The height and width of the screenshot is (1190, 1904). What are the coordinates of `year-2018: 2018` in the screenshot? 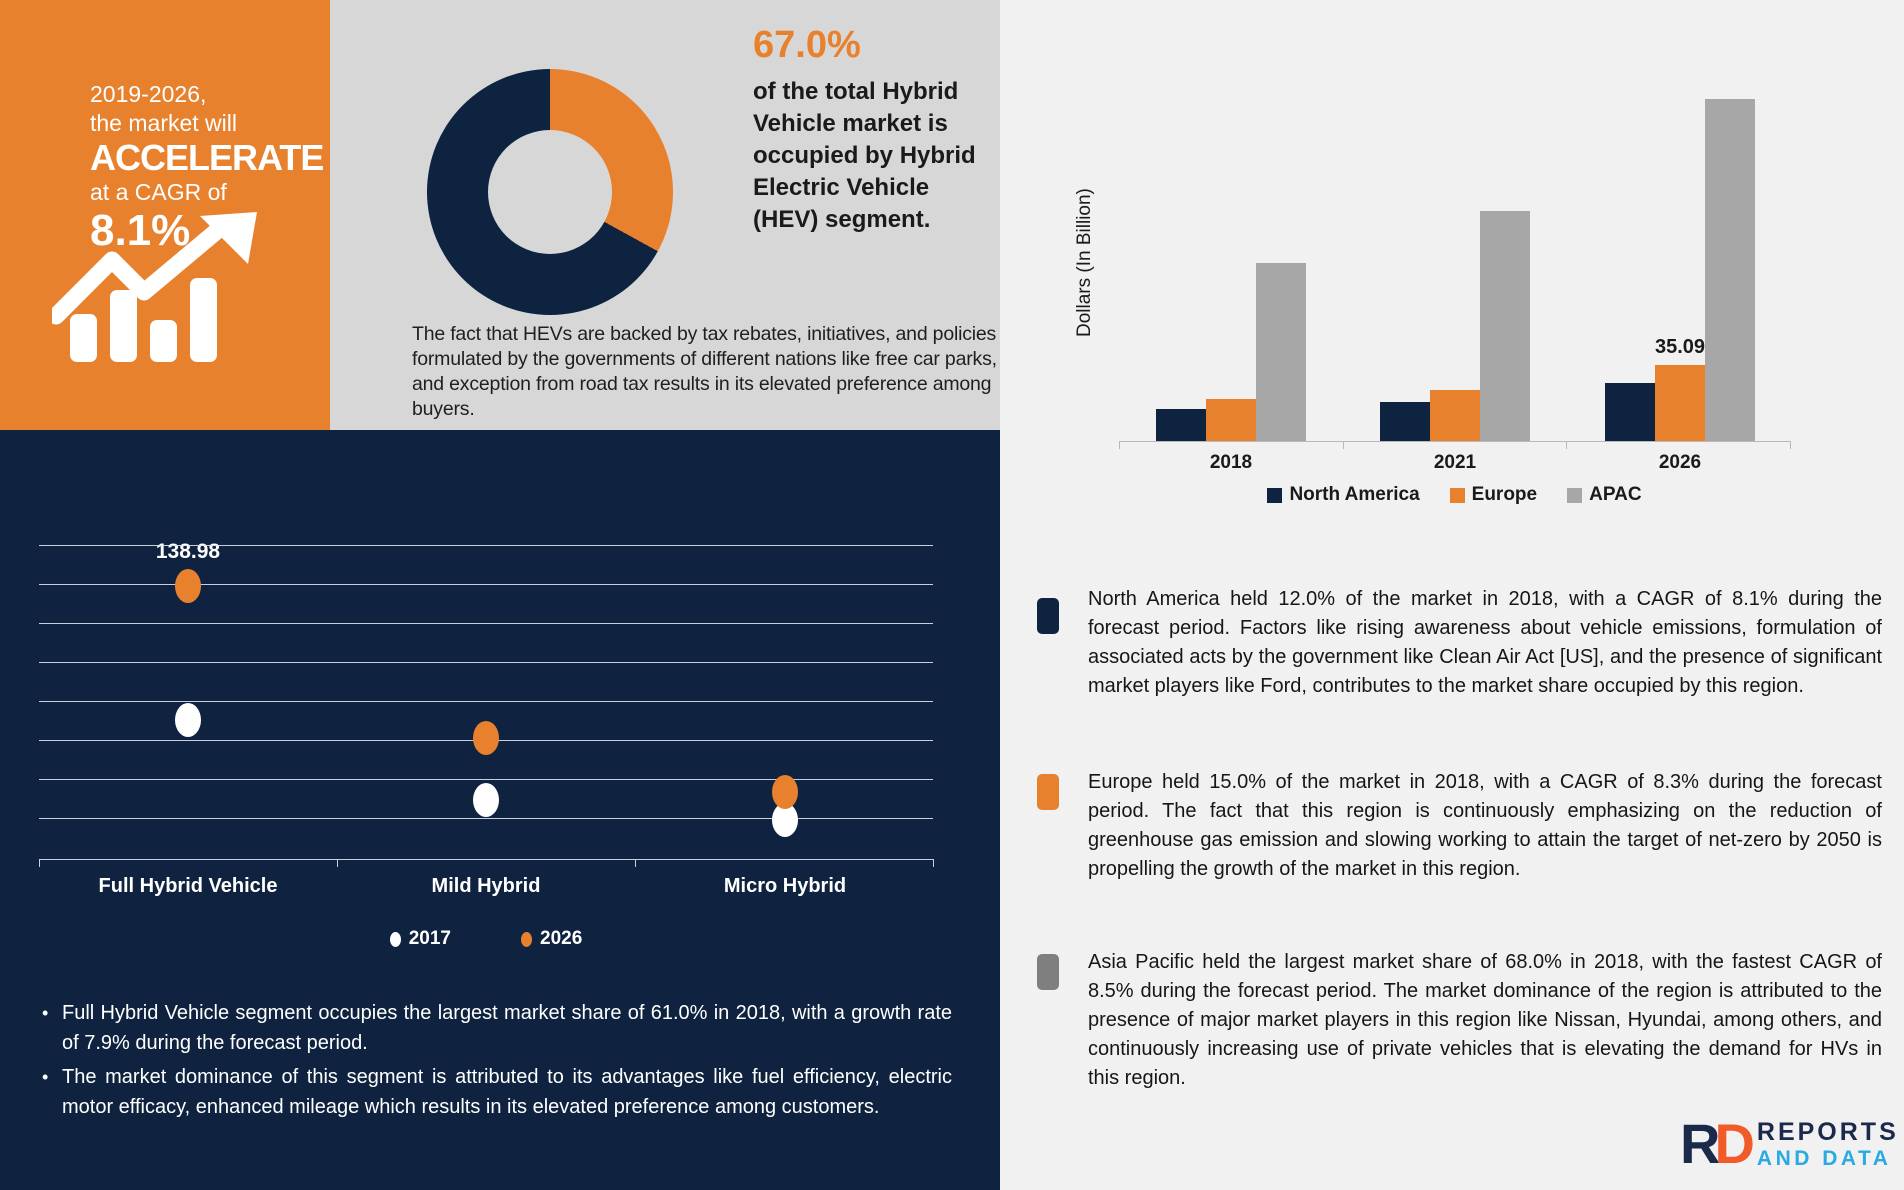 It's located at (1231, 462).